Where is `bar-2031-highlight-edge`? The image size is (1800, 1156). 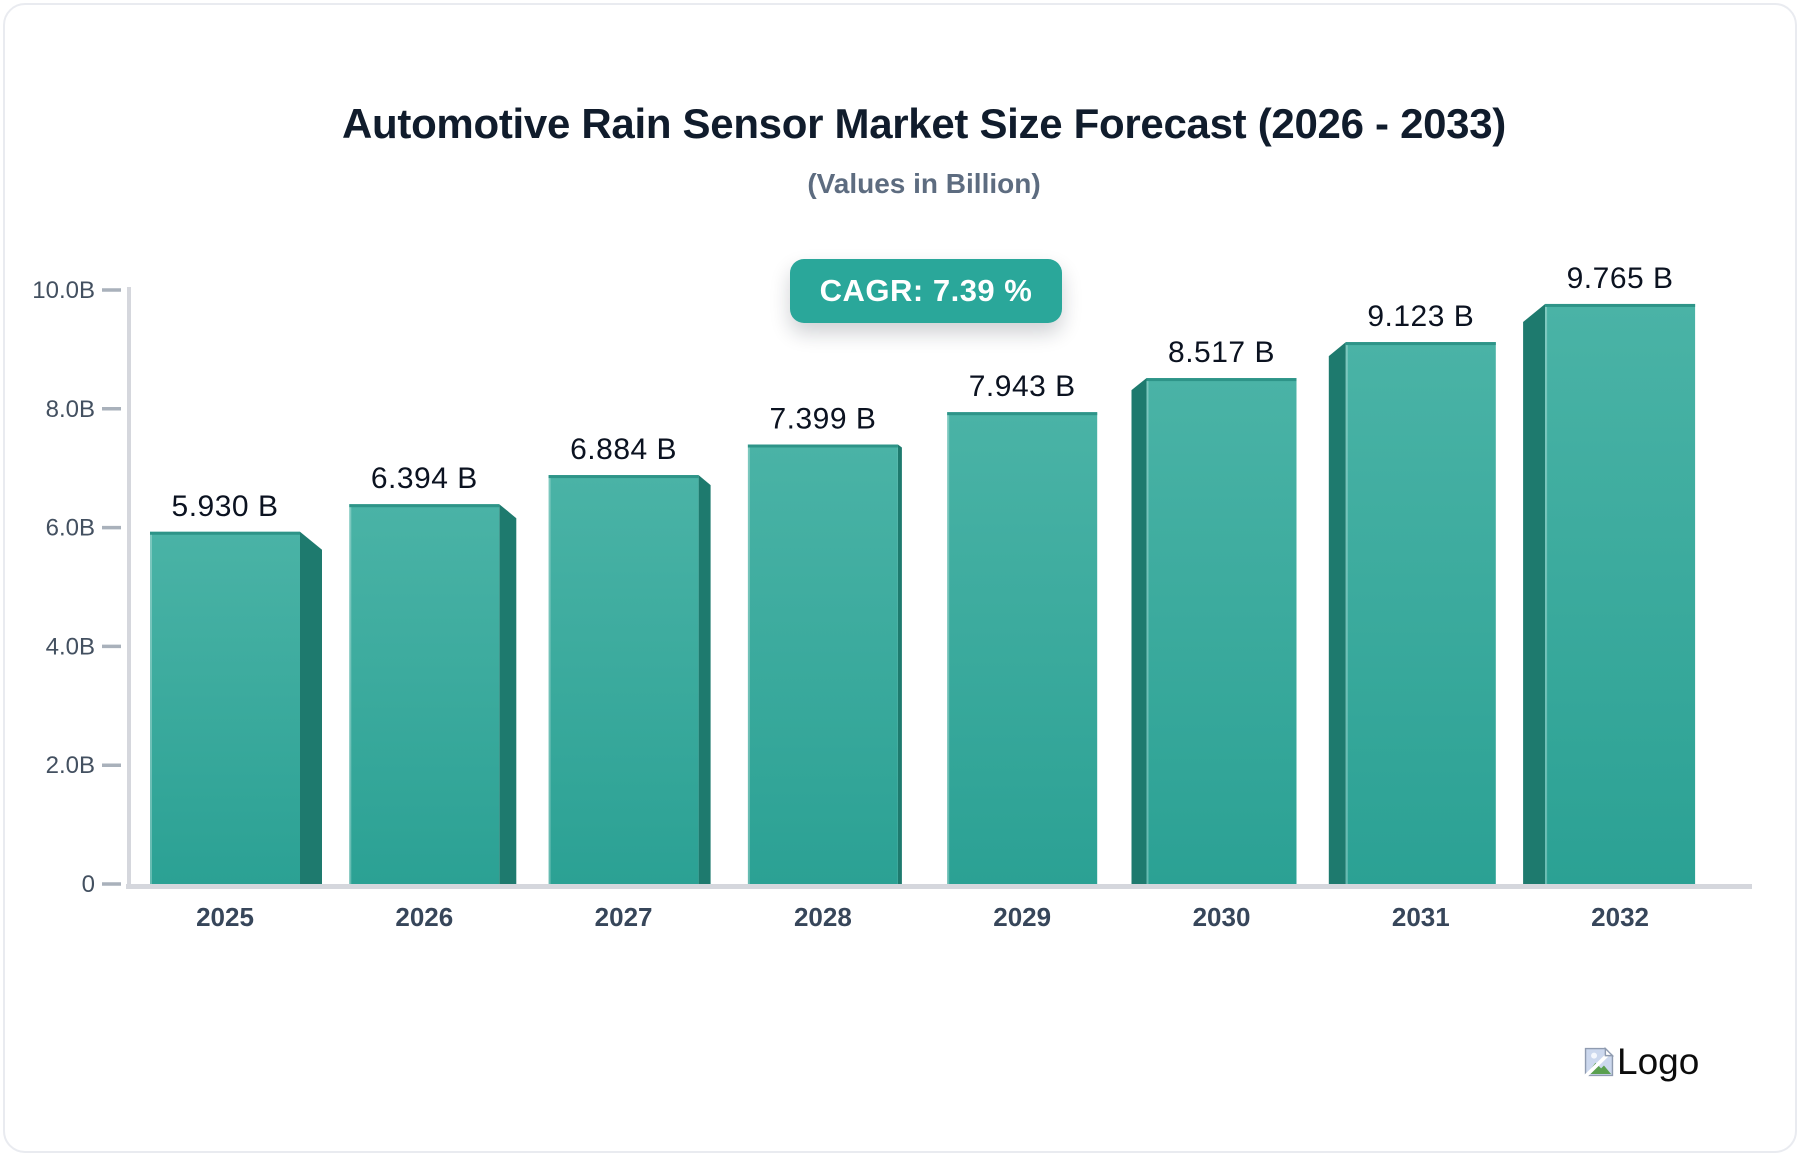 bar-2031-highlight-edge is located at coordinates (1346, 614).